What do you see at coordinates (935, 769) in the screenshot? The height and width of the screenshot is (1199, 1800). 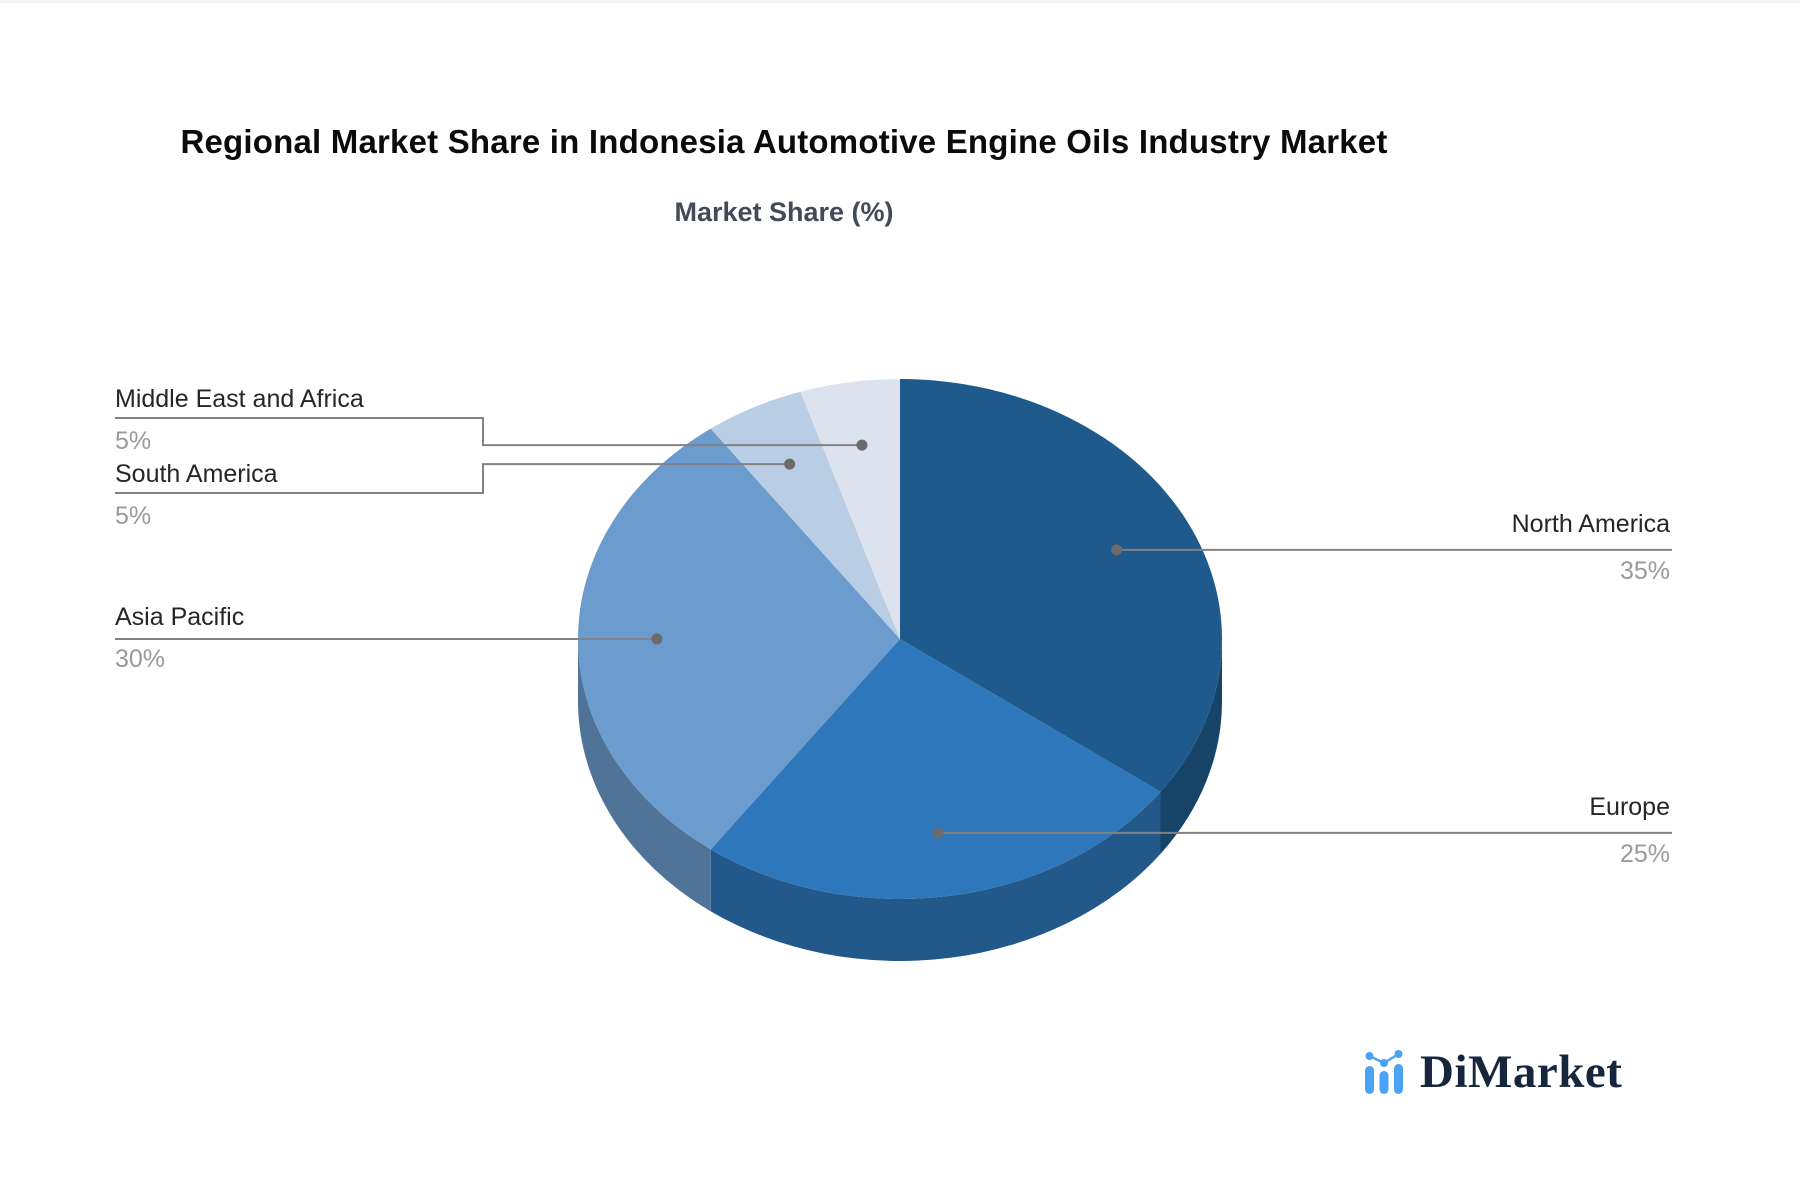 I see `pie-slice-europe` at bounding box center [935, 769].